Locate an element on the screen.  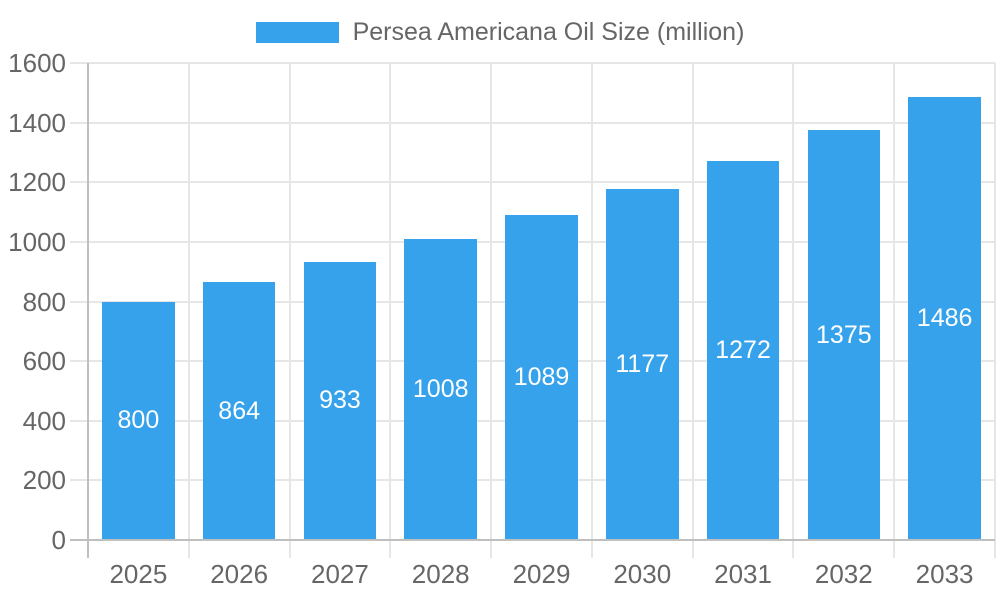
bar-value-label: 1089 is located at coordinates (541, 377).